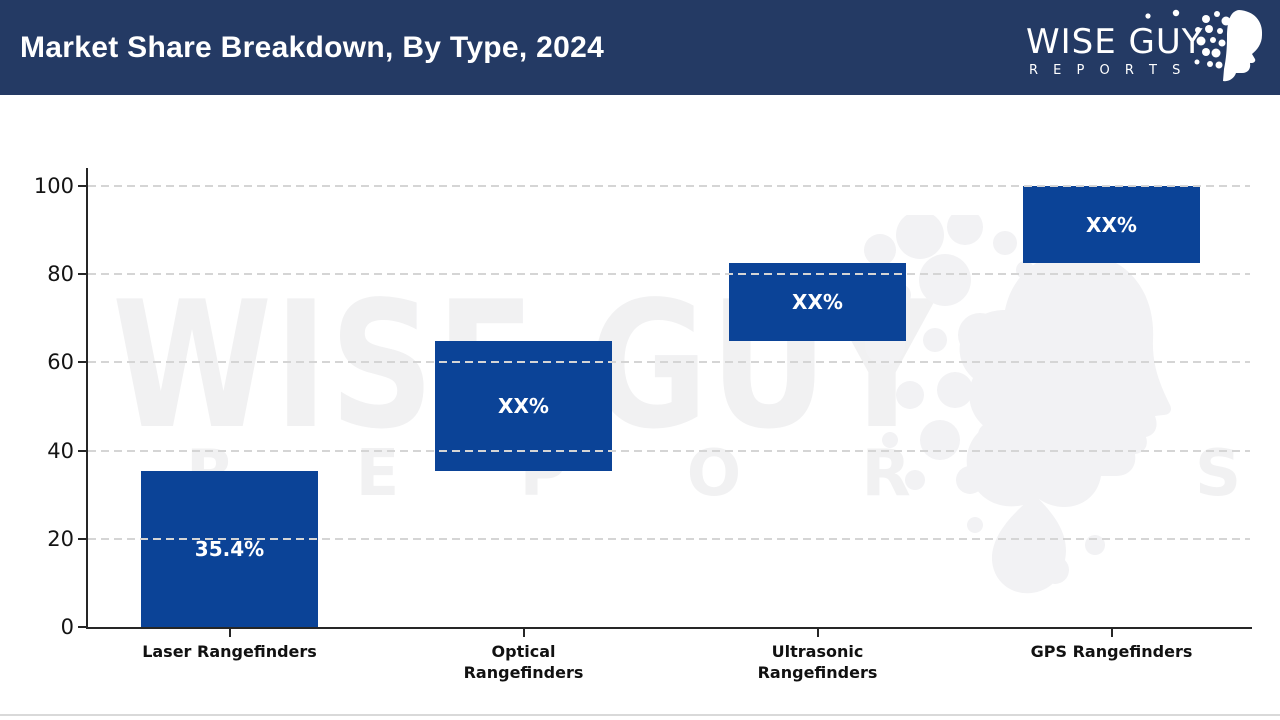  Describe the element at coordinates (60, 450) in the screenshot. I see `y-axis-tick-label: 40` at that location.